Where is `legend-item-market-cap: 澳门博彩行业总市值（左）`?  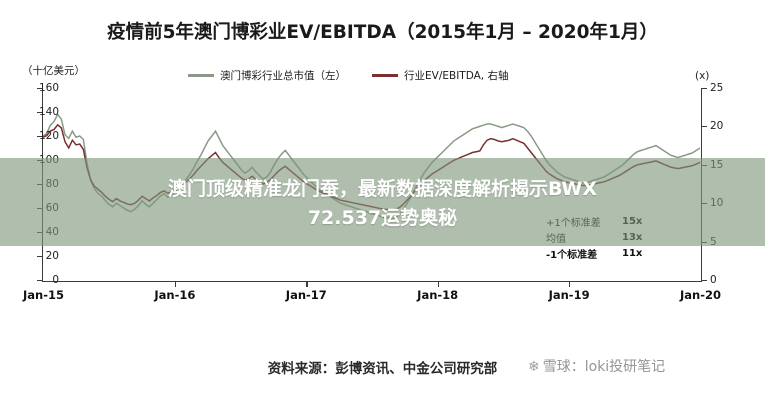 legend-item-market-cap: 澳门博彩行业总市值（左） is located at coordinates (267, 75).